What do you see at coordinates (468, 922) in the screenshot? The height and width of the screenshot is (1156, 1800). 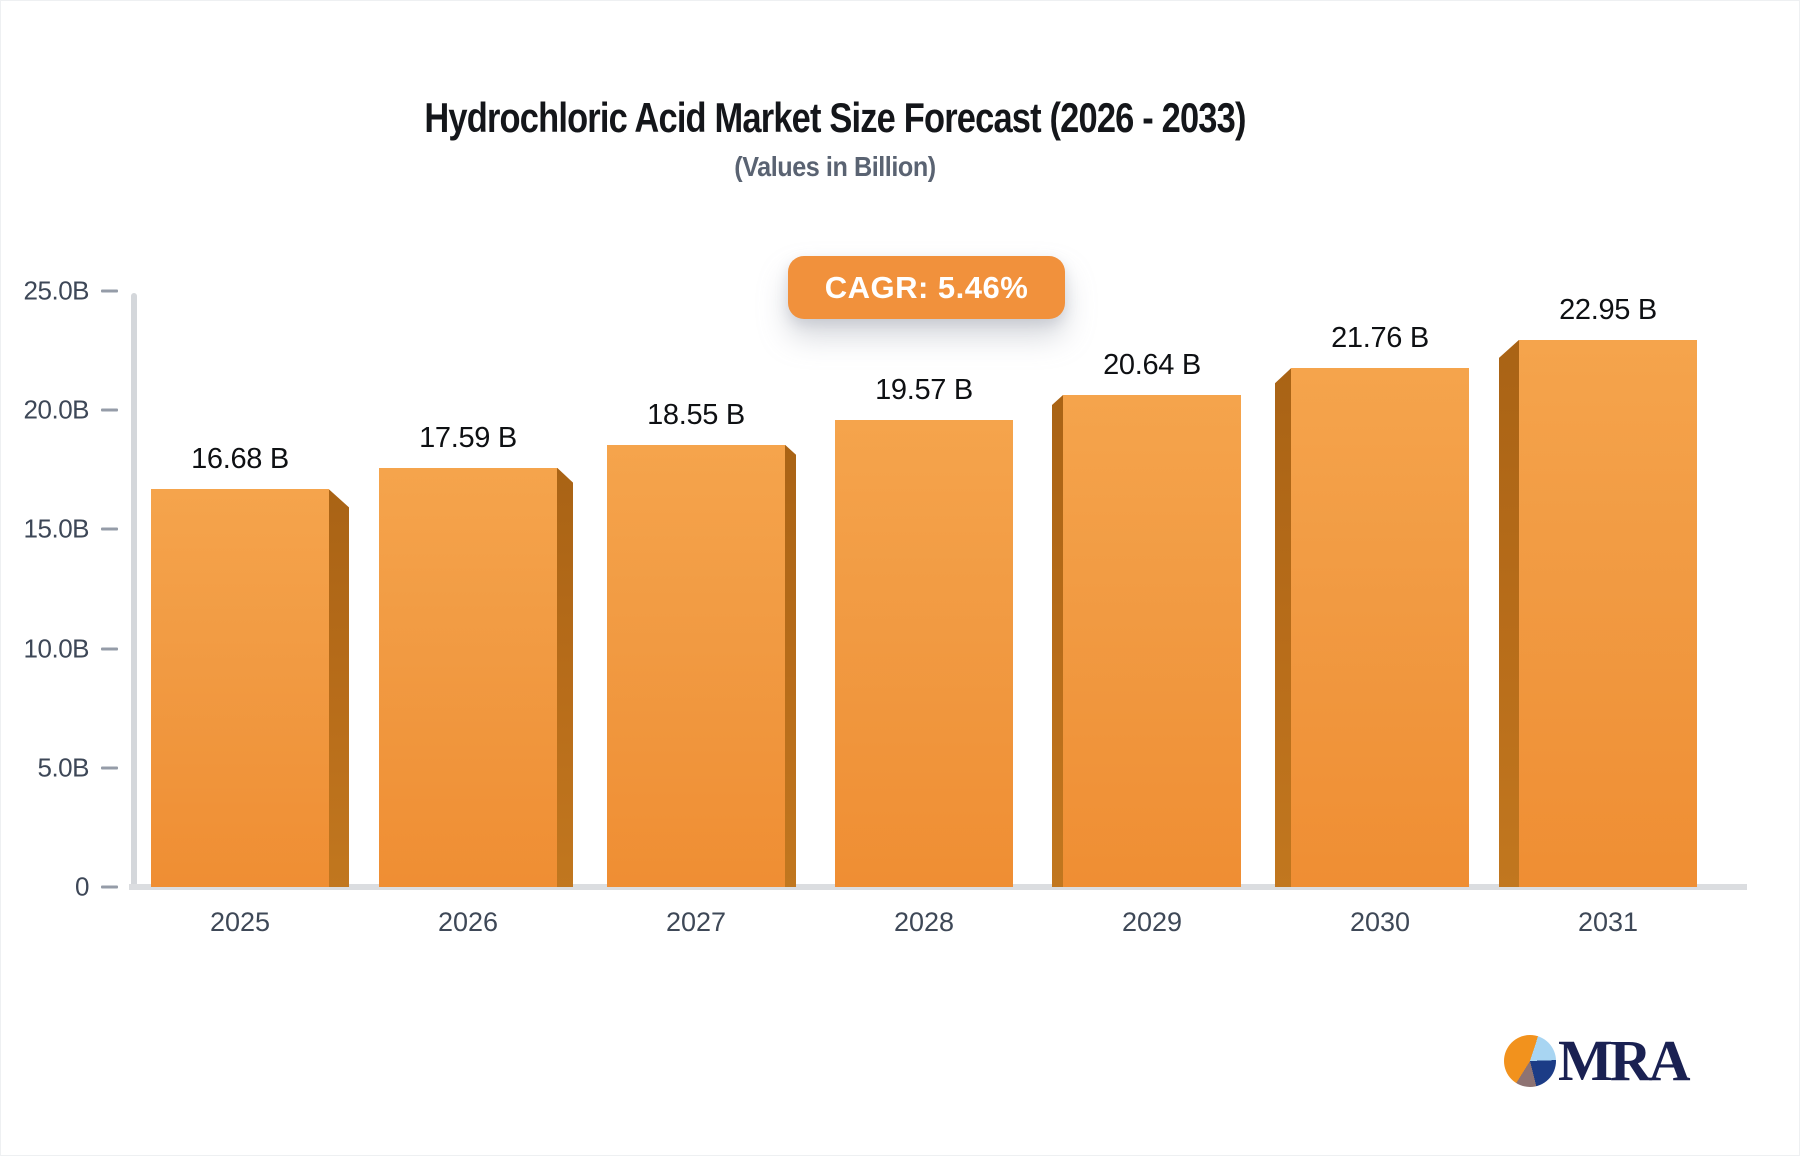 I see `x-tick-label: 2026` at bounding box center [468, 922].